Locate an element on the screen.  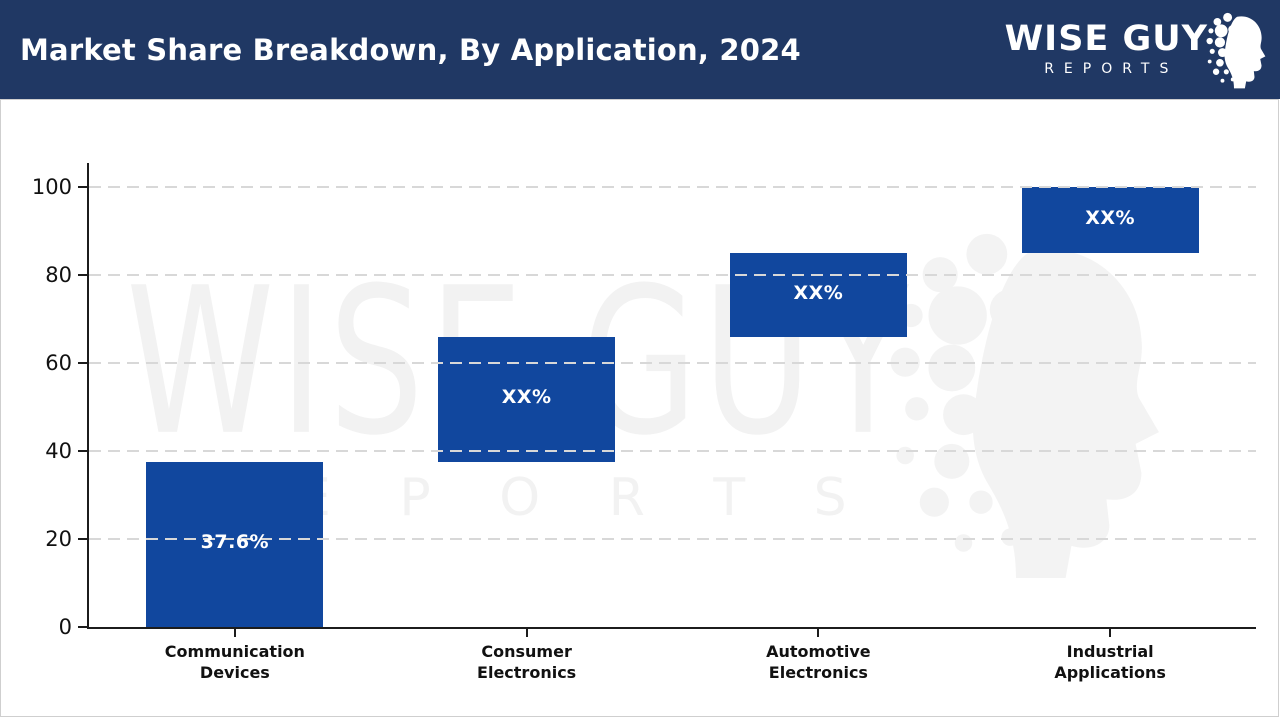
y-tick-label-20: 20 is located at coordinates (58, 539).